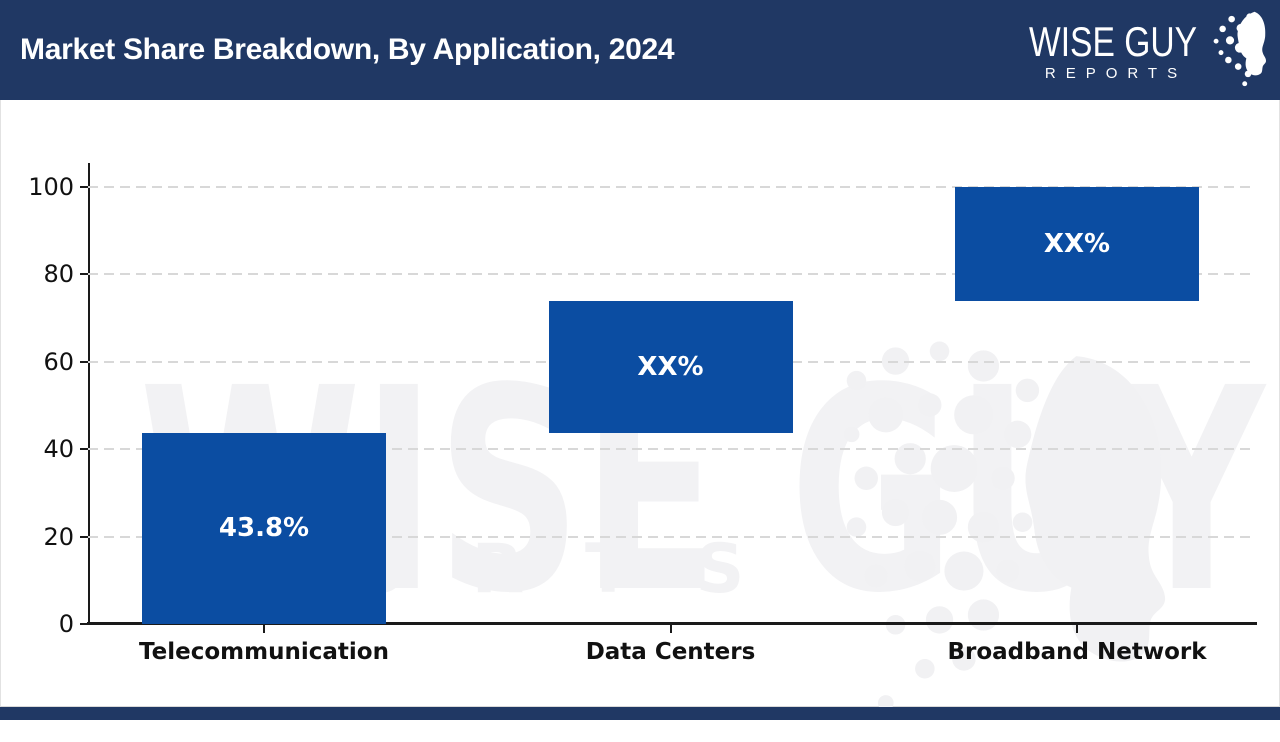  What do you see at coordinates (58, 361) in the screenshot?
I see `y-axis-label: 60` at bounding box center [58, 361].